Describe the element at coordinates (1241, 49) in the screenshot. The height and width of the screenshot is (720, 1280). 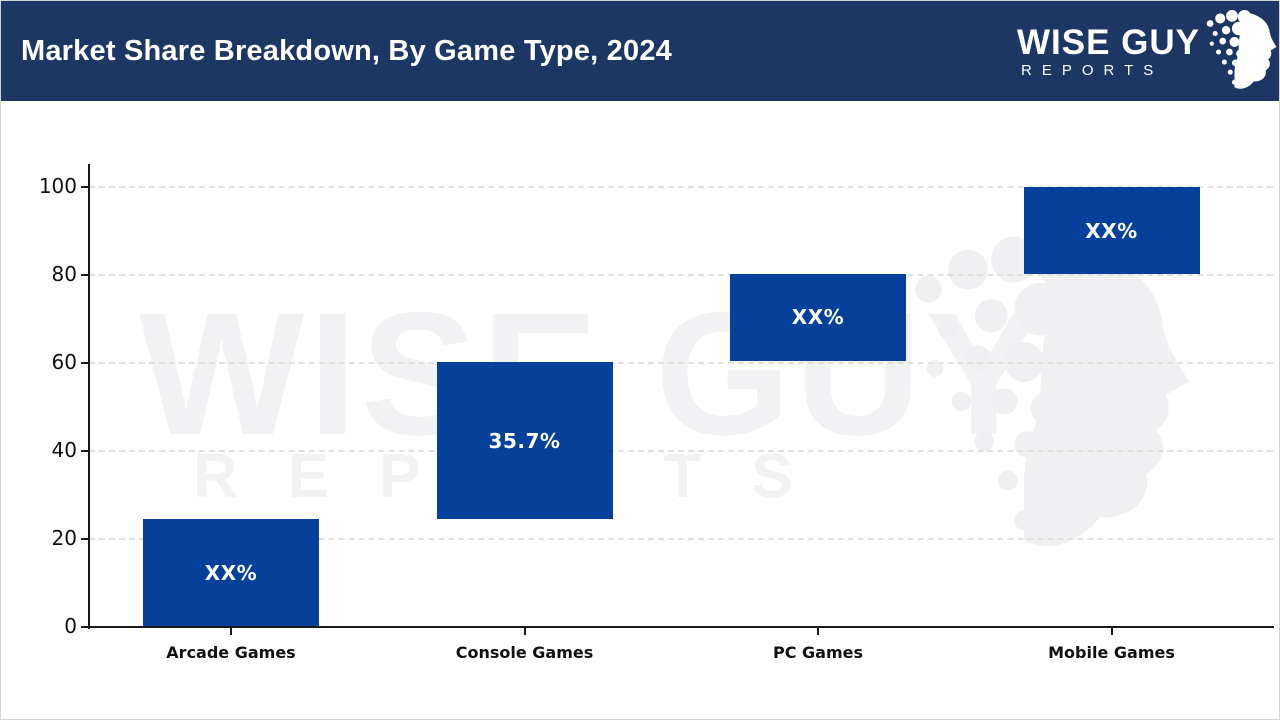
I see `logo-head-icon` at that location.